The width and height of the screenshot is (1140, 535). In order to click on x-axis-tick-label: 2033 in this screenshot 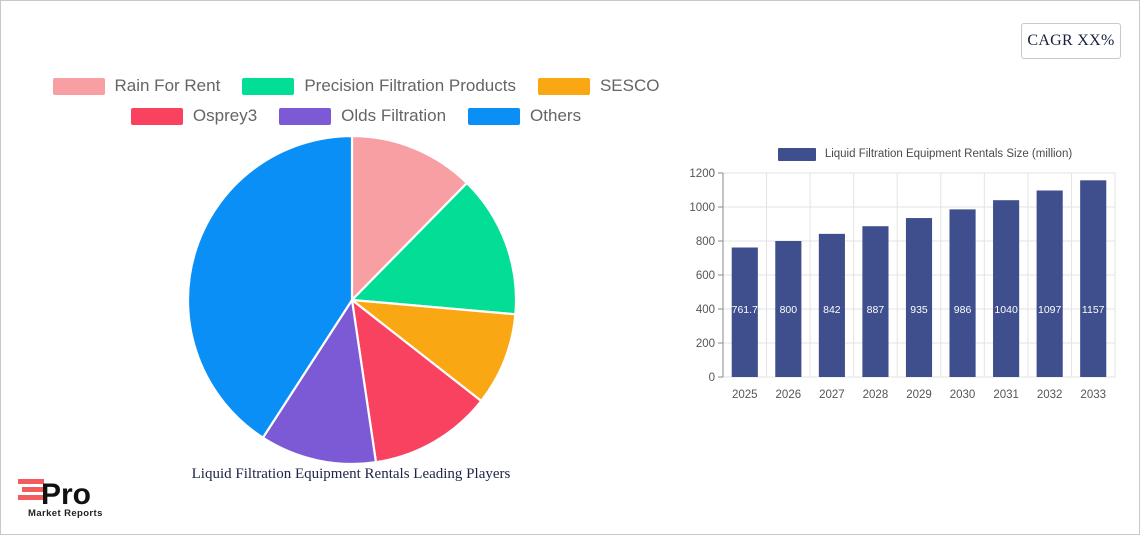, I will do `click(1093, 395)`.